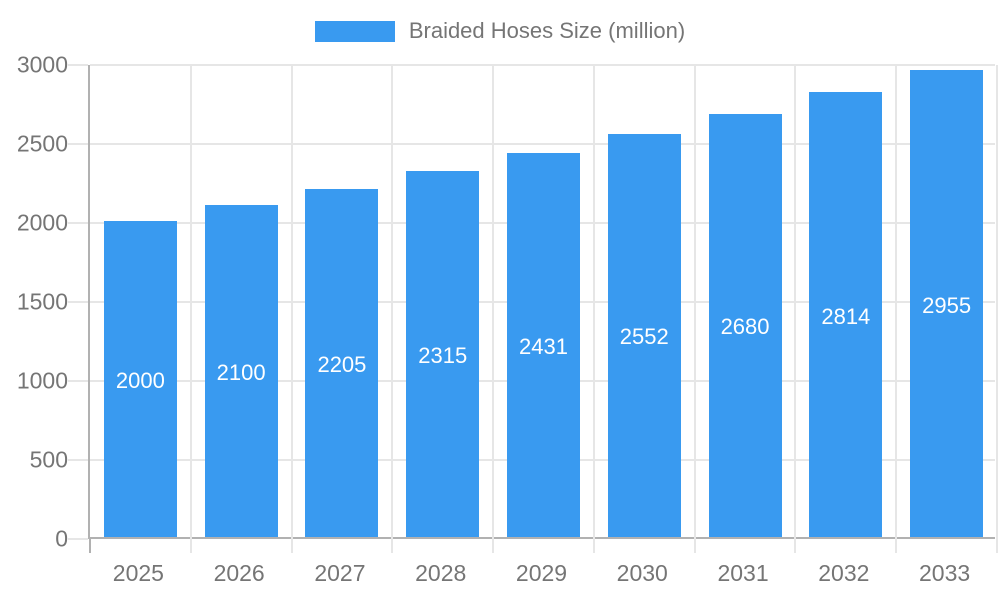 The width and height of the screenshot is (1000, 600). I want to click on bar-2031, so click(745, 325).